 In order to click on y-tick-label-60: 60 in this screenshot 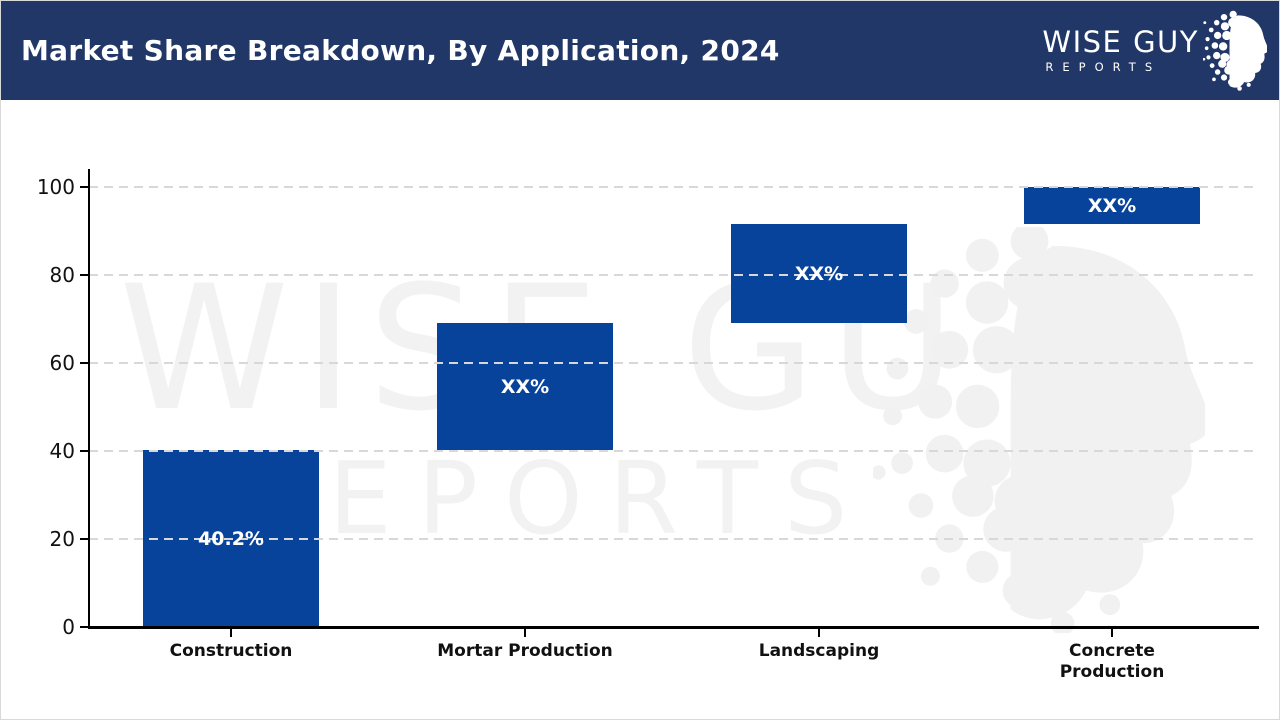, I will do `click(62, 363)`.